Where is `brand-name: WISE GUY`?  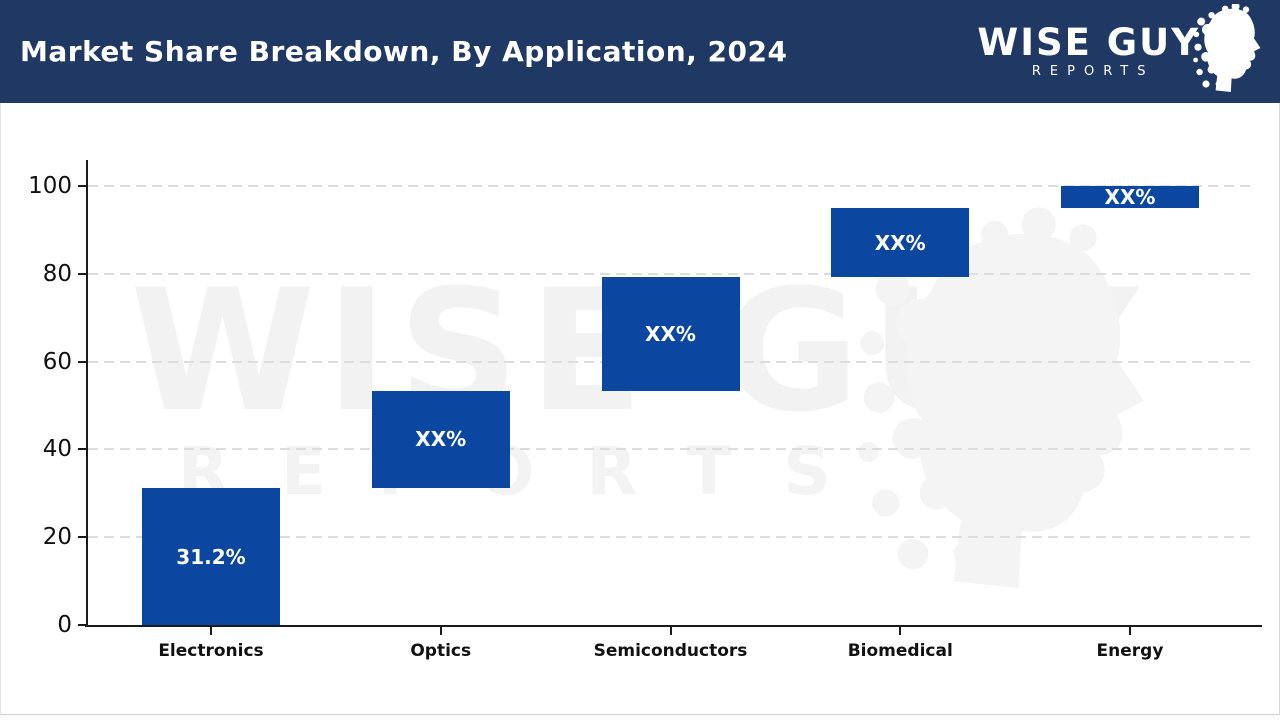
brand-name: WISE GUY is located at coordinates (1088, 42).